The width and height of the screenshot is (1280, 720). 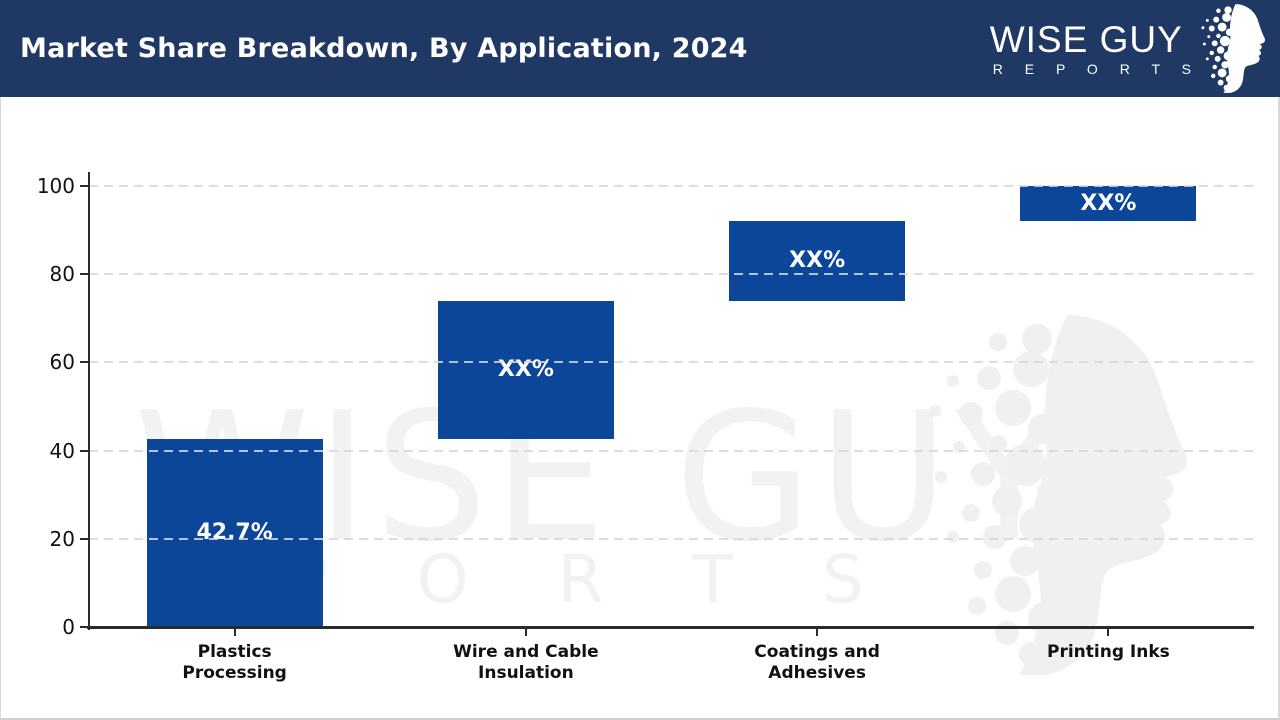 What do you see at coordinates (817, 652) in the screenshot?
I see `x-axis-category-label-line: Coatings and` at bounding box center [817, 652].